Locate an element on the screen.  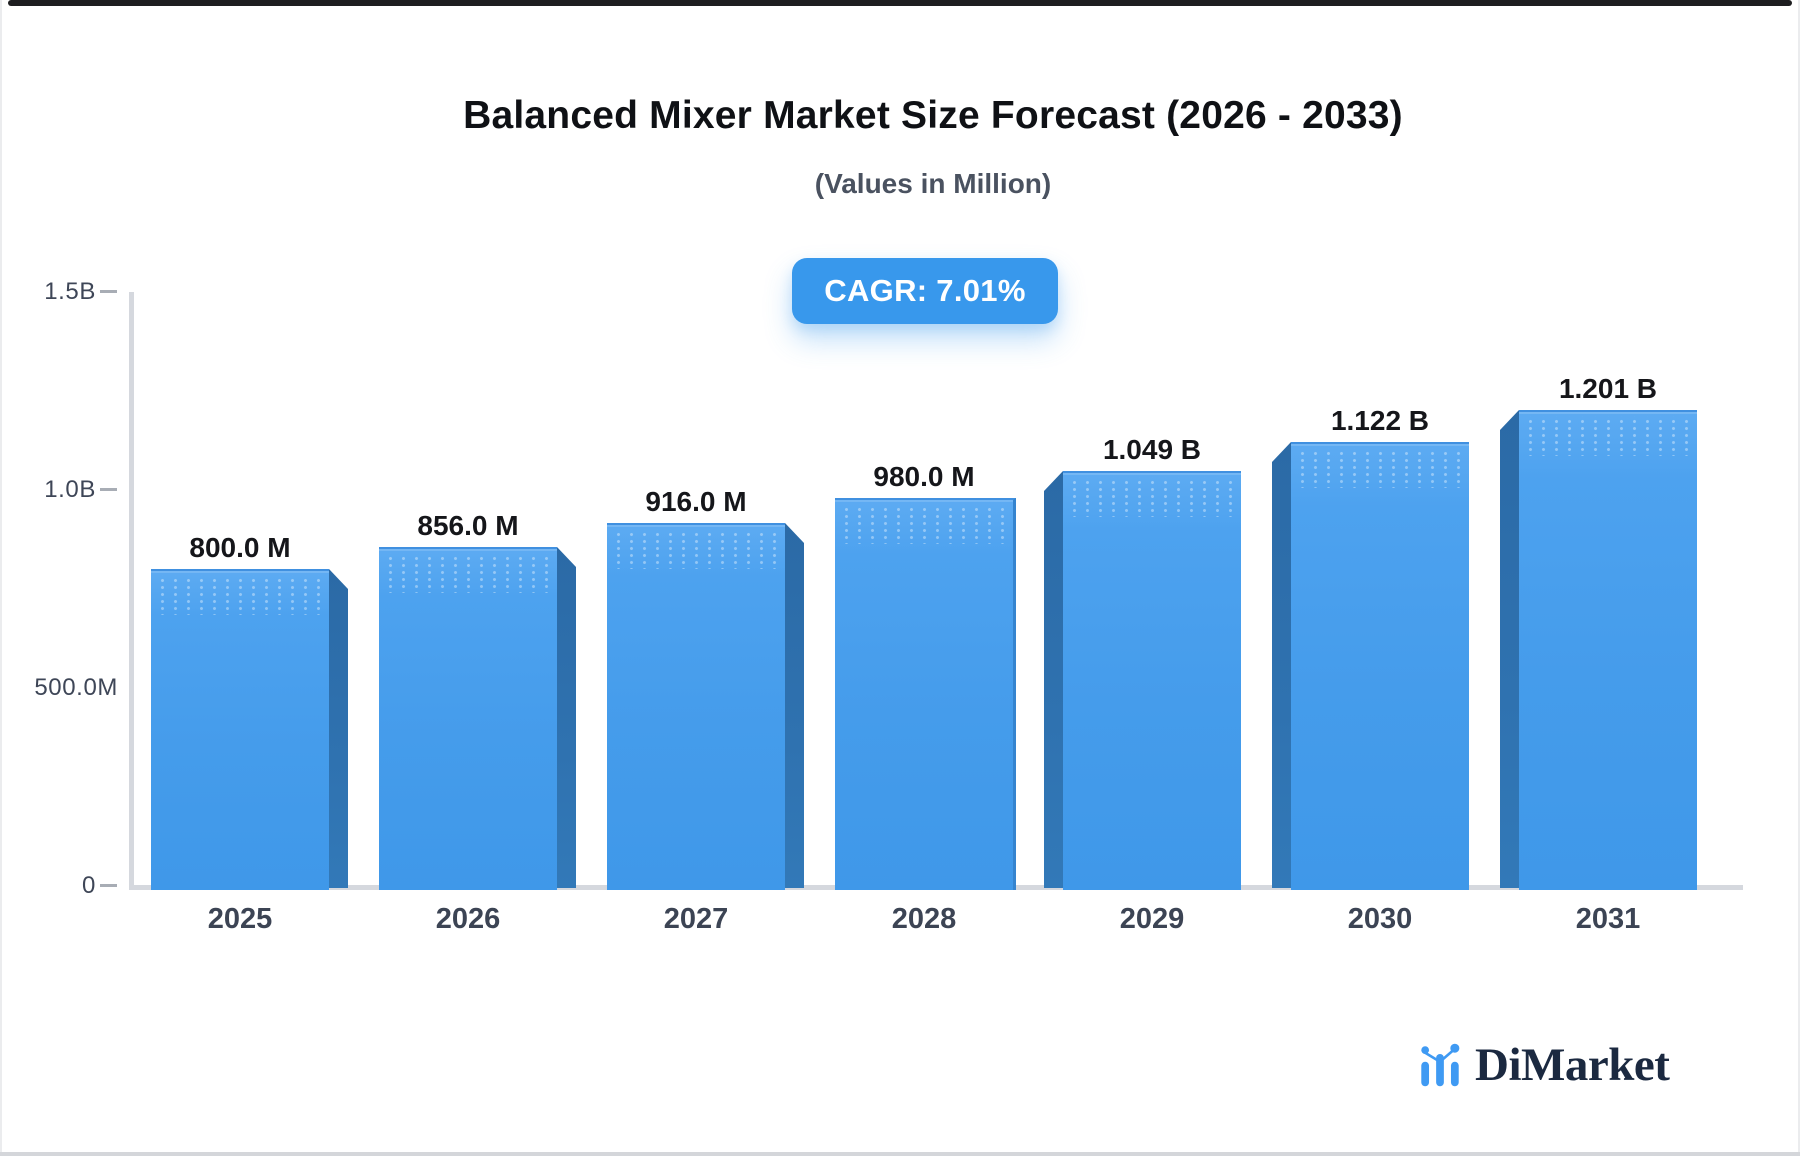
window-top-edge is located at coordinates (900, 3).